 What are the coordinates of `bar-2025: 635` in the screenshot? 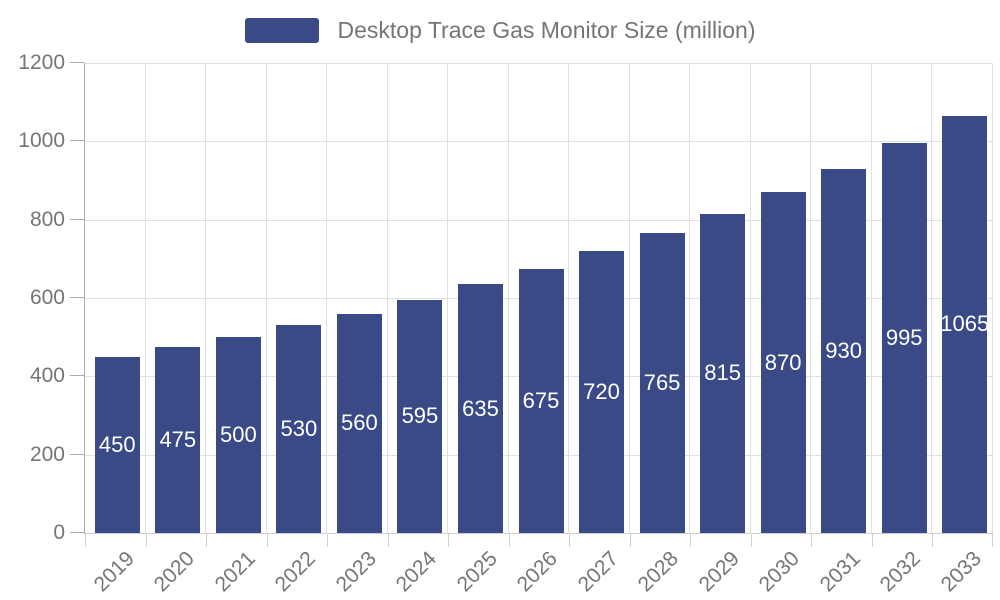 It's located at (480, 408).